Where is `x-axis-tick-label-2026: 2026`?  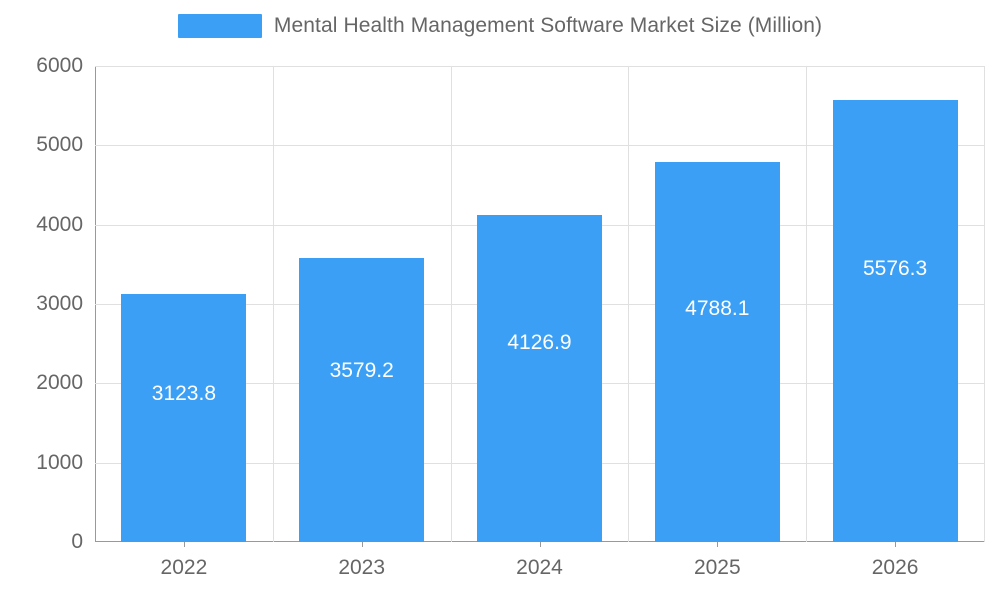 x-axis-tick-label-2026: 2026 is located at coordinates (895, 567).